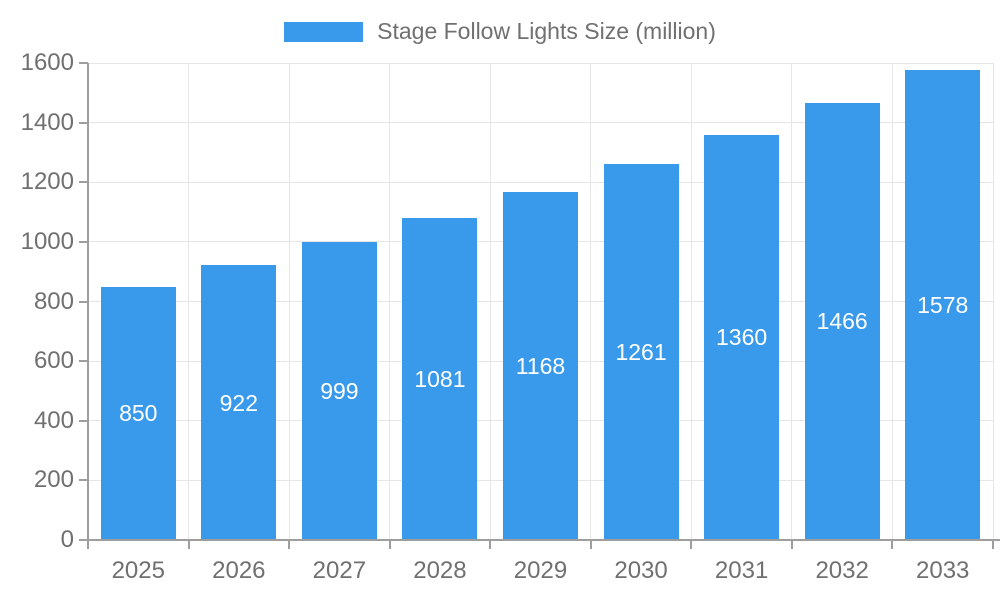  What do you see at coordinates (53, 301) in the screenshot?
I see `y-axis-label: 800` at bounding box center [53, 301].